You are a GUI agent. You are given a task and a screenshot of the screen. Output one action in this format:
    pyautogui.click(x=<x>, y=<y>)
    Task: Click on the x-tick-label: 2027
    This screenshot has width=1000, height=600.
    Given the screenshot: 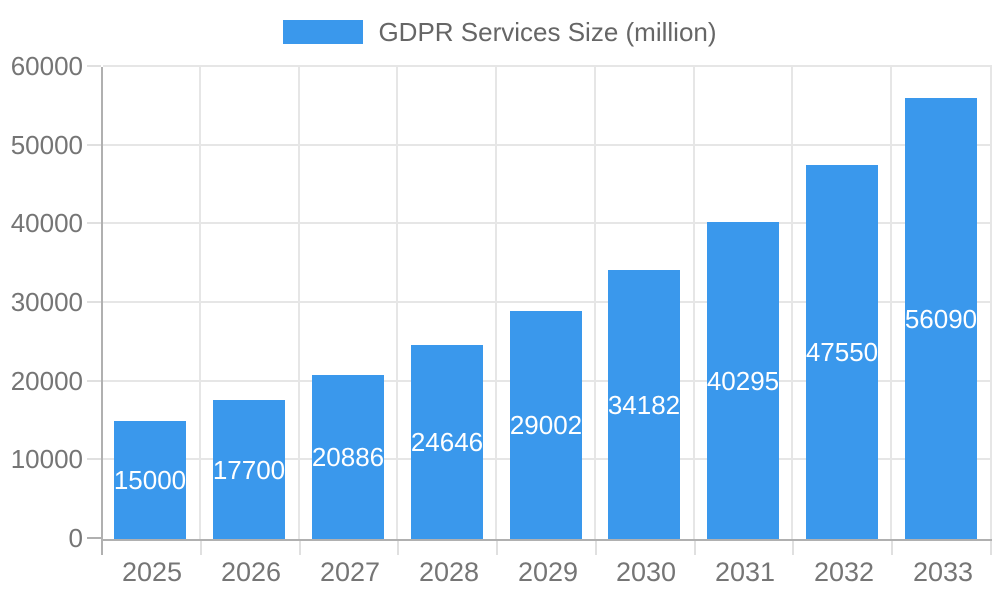 What is the action you would take?
    pyautogui.click(x=350, y=572)
    